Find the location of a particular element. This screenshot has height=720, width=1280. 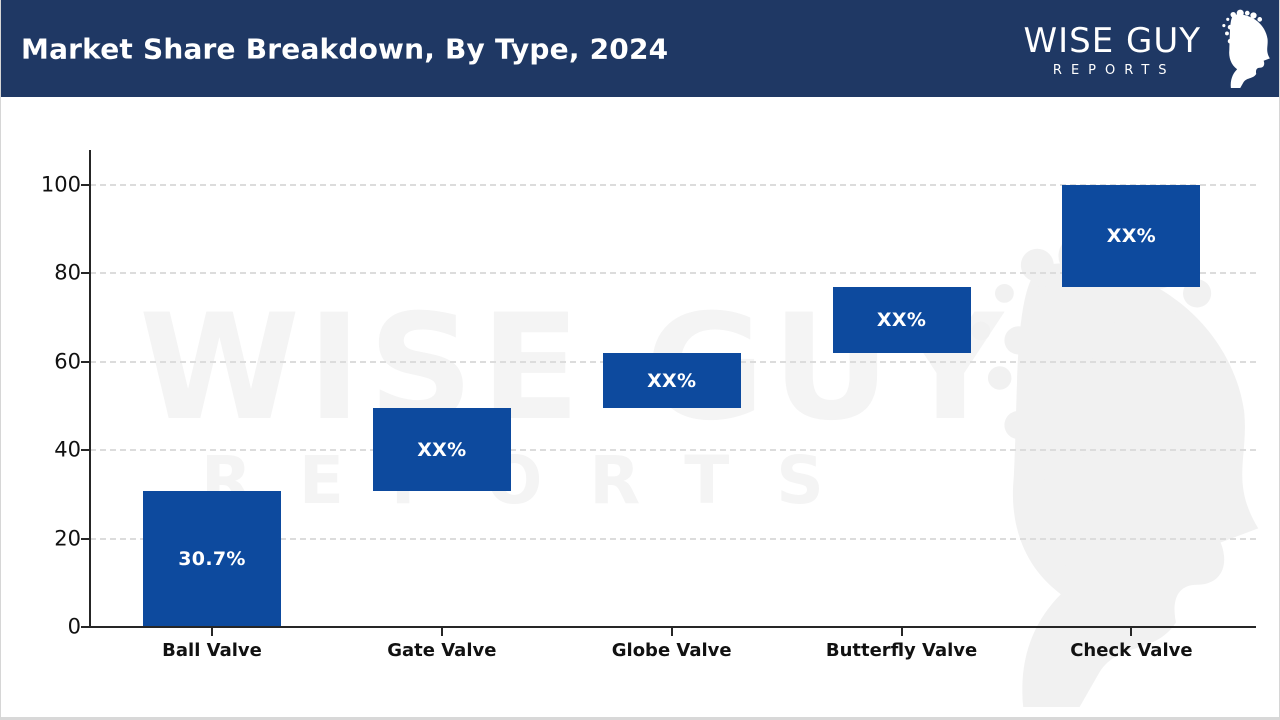

watermark-tagline: REPORTS is located at coordinates (536, 480).